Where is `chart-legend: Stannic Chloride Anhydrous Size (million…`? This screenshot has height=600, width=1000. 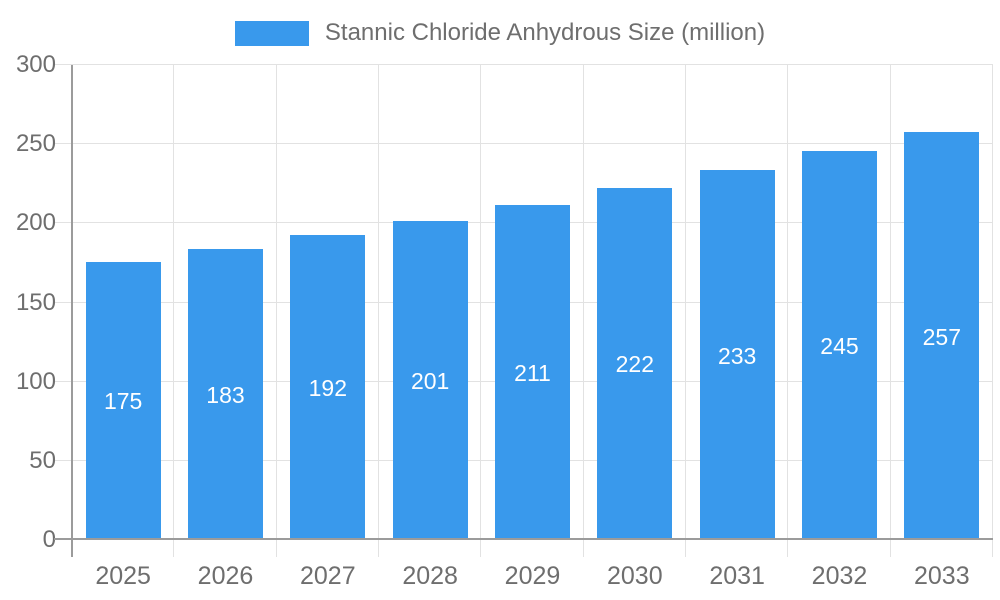
chart-legend: Stannic Chloride Anhydrous Size (million… is located at coordinates (500, 33).